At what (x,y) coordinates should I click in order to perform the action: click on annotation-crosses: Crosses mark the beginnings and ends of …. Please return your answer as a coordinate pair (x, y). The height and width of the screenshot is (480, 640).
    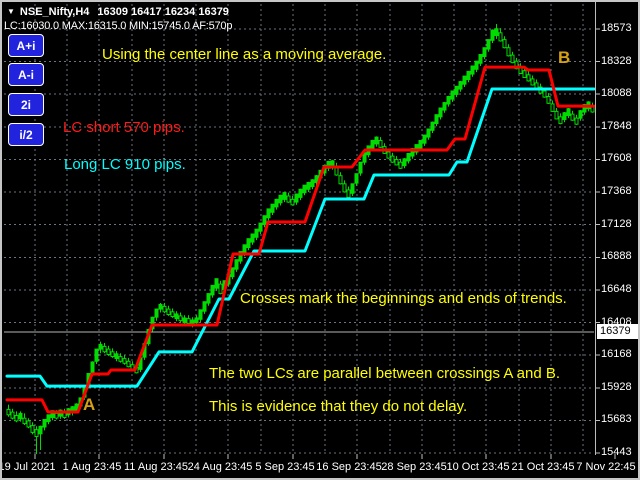
    Looking at the image, I should click on (403, 298).